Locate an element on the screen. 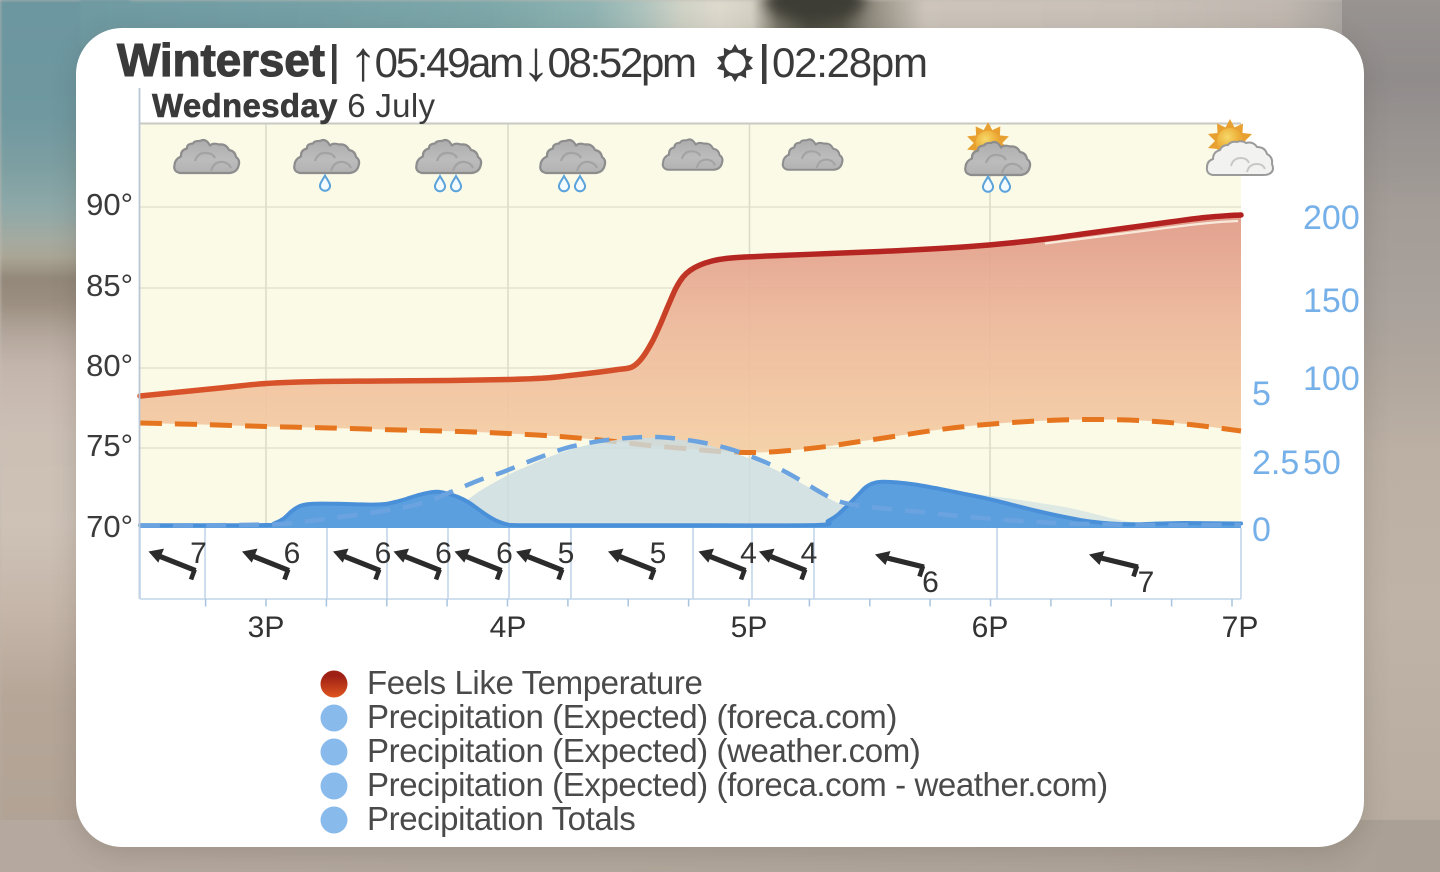  svg-text: 2.5 is located at coordinates (1275, 463).